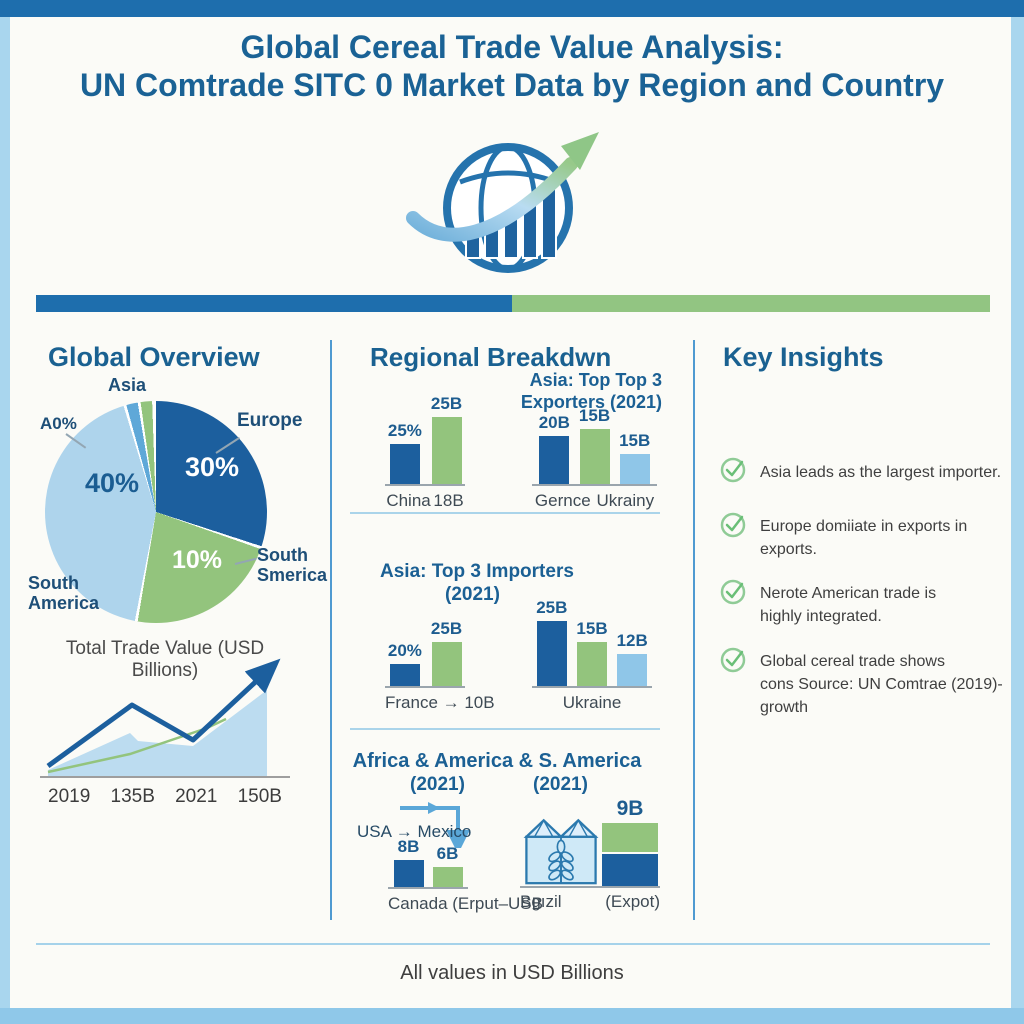  I want to click on category-labels: France → 10B, so click(440, 703).